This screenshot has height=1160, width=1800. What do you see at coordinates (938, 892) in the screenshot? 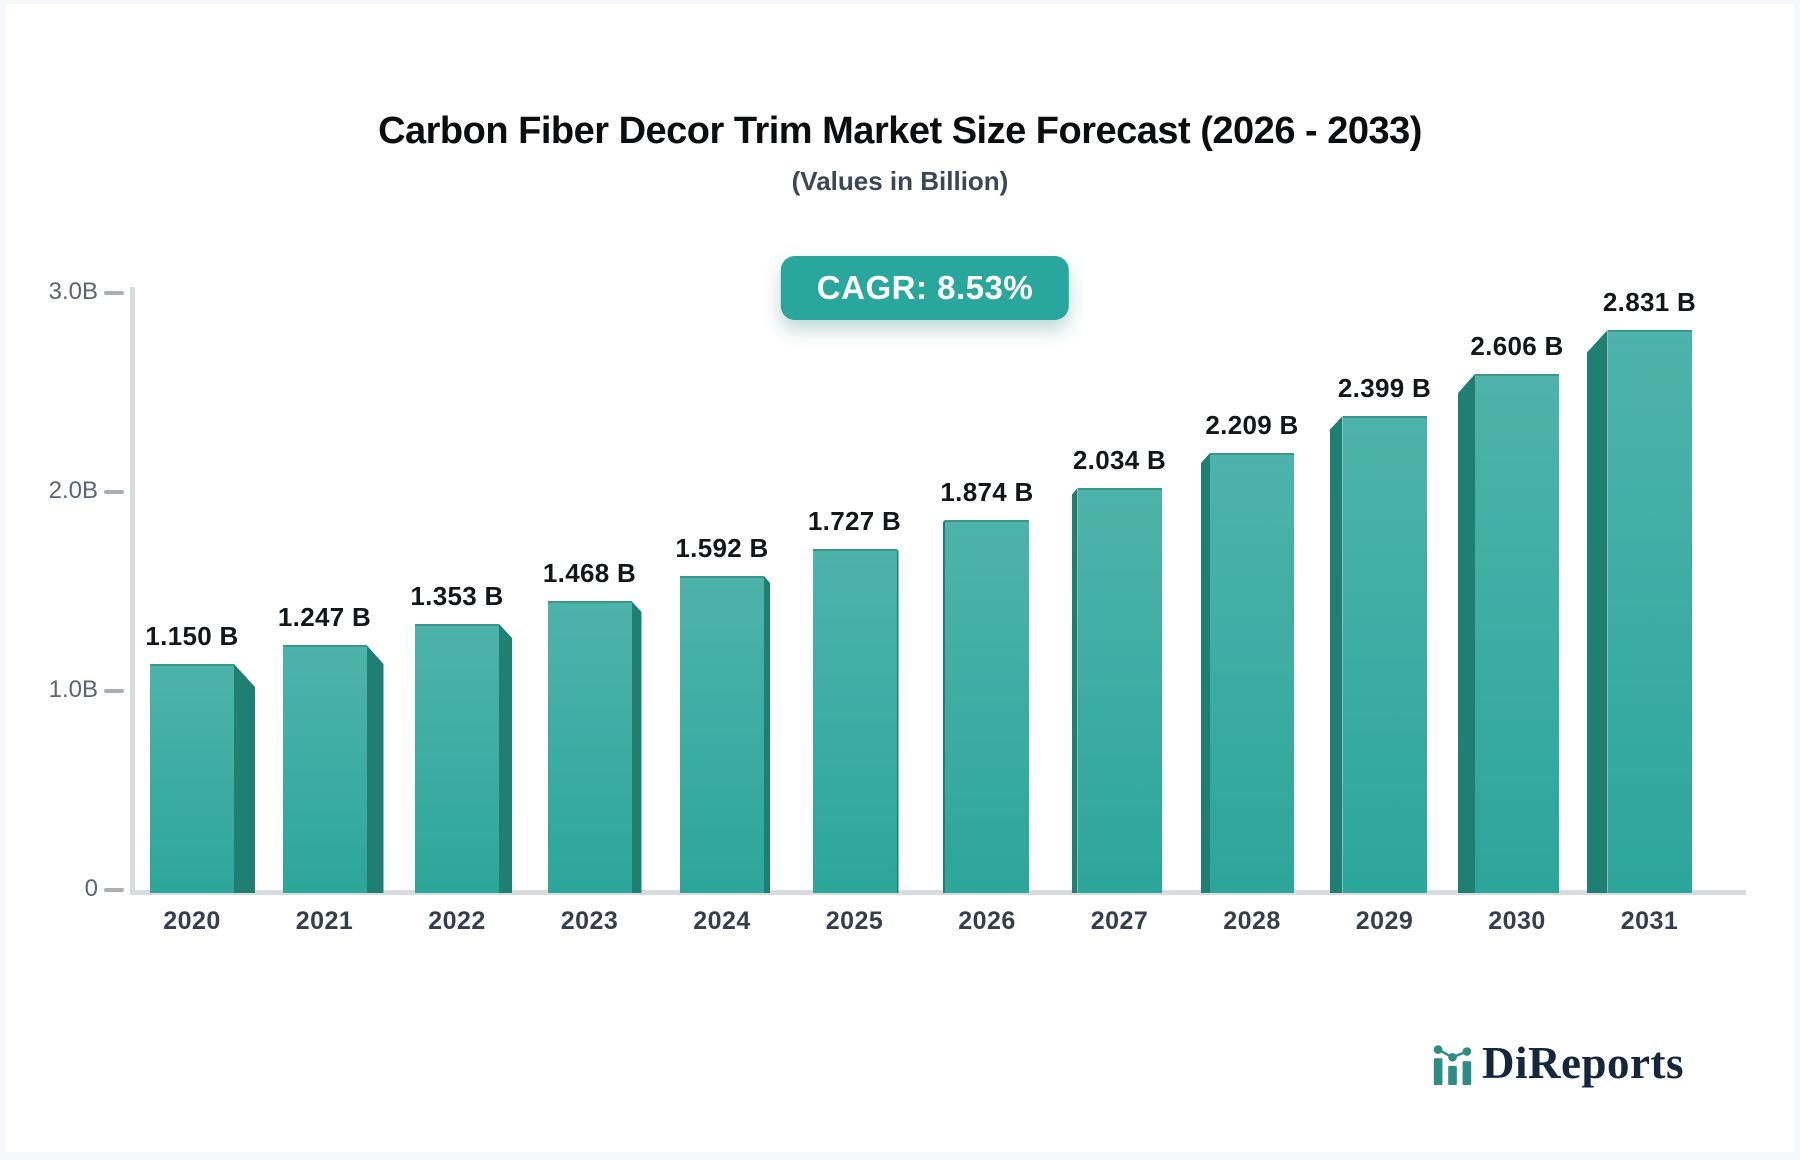
I see `x-axis-line` at bounding box center [938, 892].